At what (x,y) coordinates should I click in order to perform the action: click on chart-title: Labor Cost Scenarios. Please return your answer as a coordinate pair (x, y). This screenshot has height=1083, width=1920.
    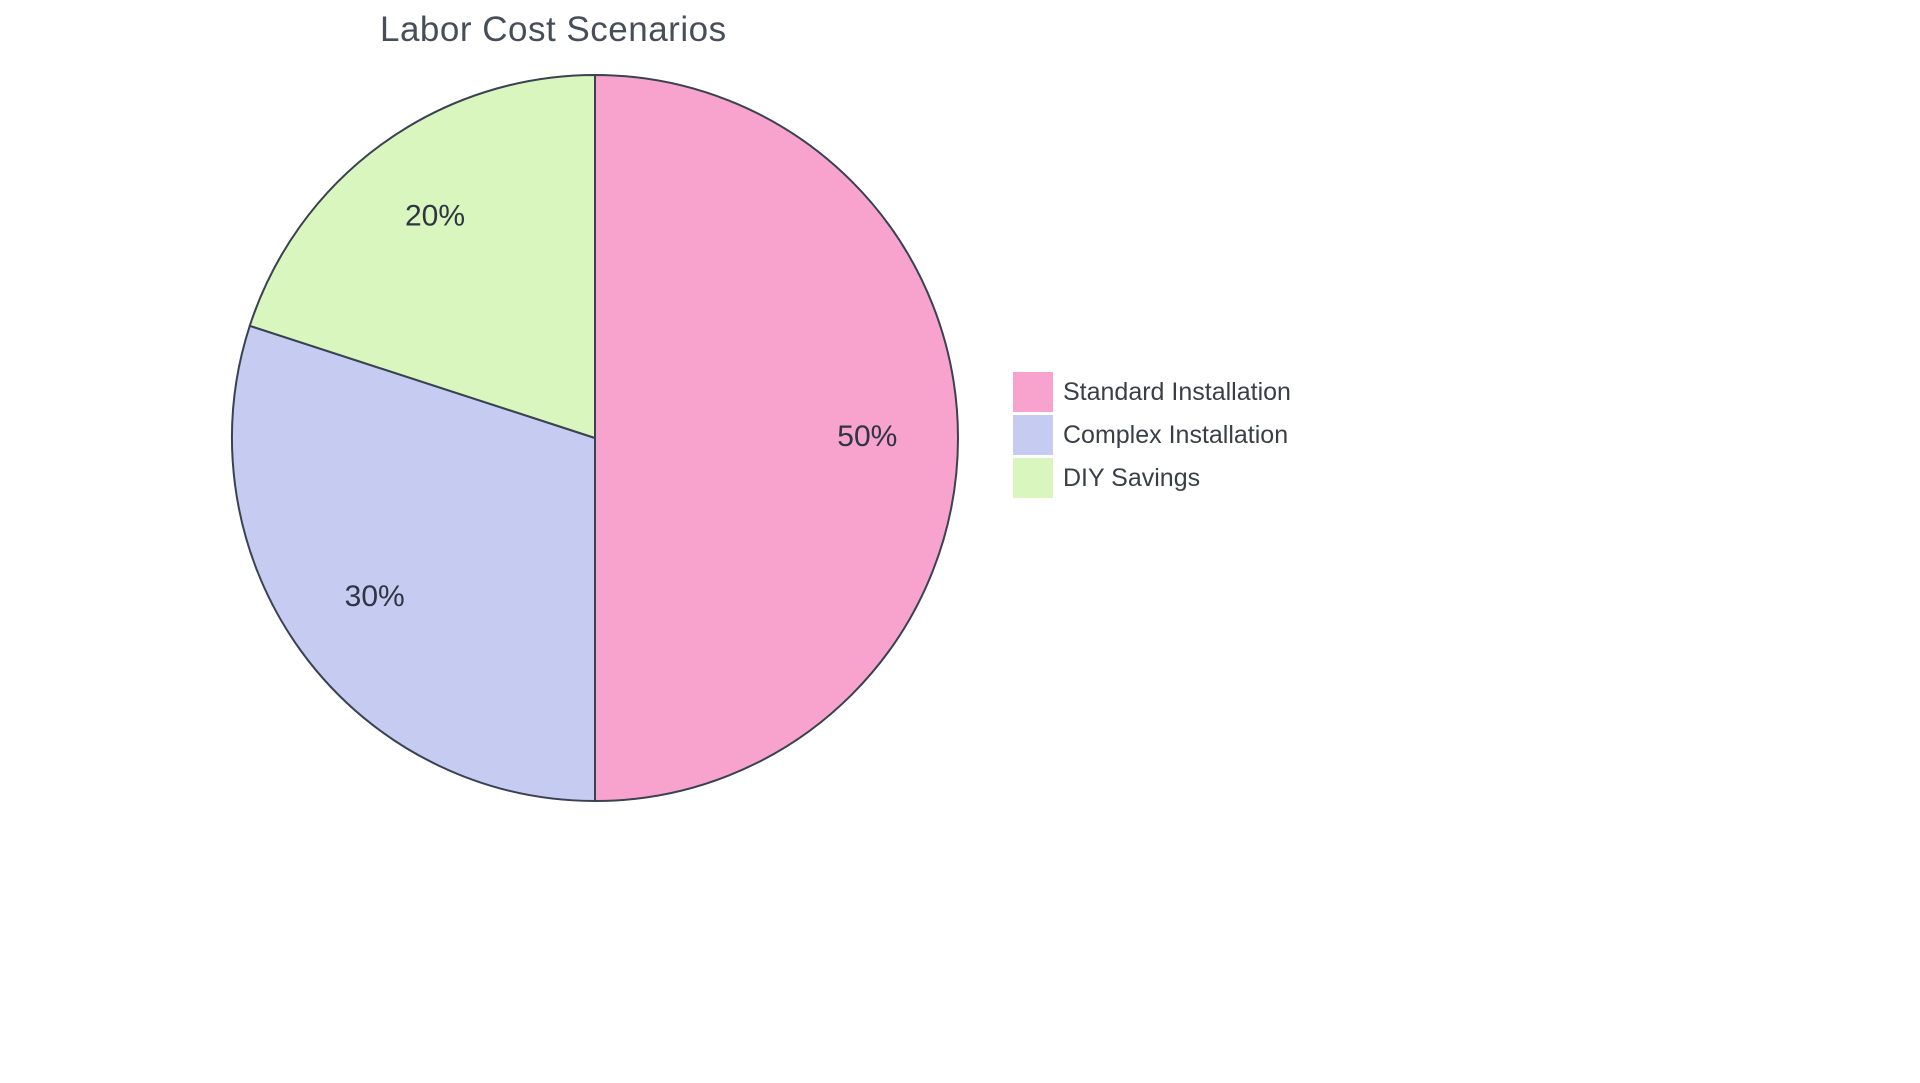
    Looking at the image, I should click on (553, 29).